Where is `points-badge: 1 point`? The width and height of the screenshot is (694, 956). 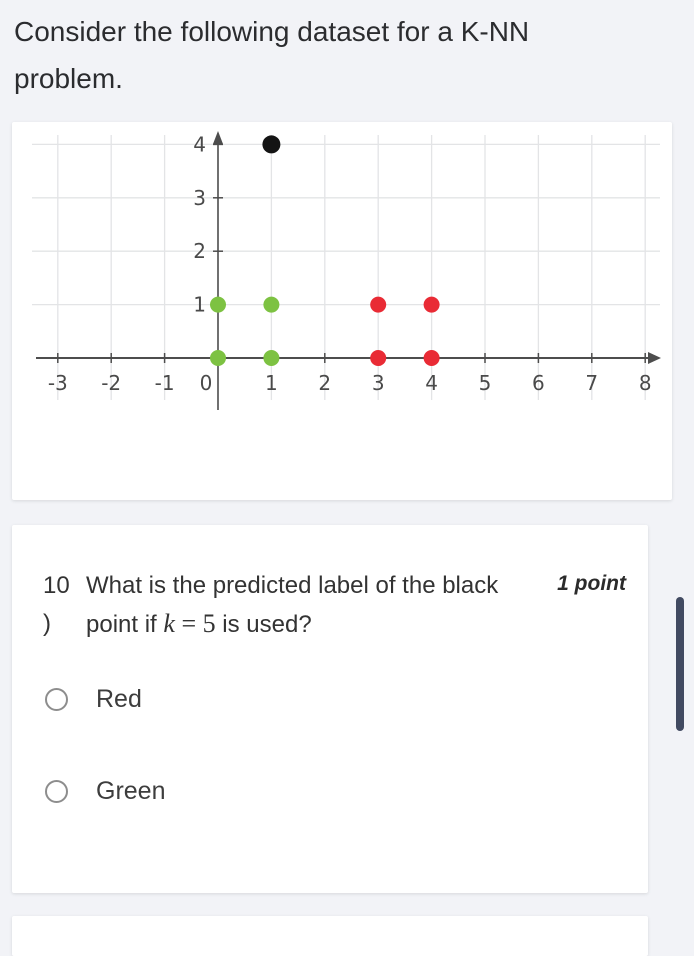
points-badge: 1 point is located at coordinates (591, 583).